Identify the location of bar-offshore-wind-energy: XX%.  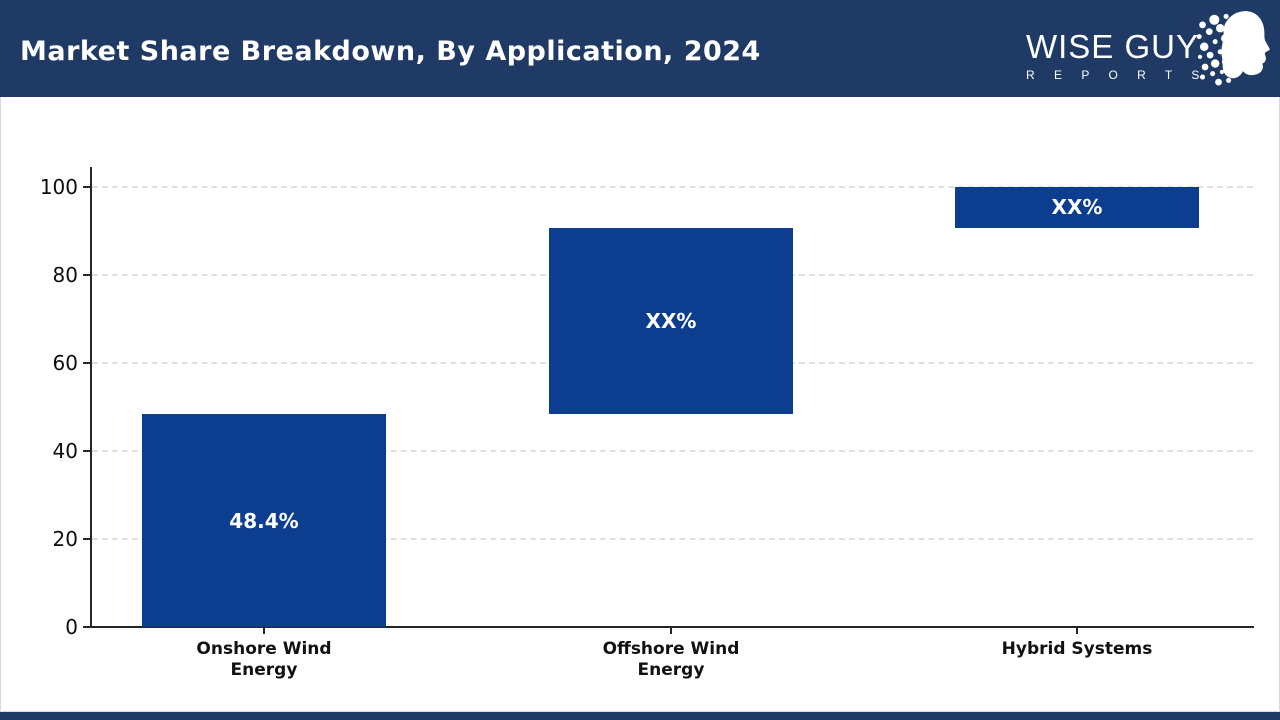
(671, 321).